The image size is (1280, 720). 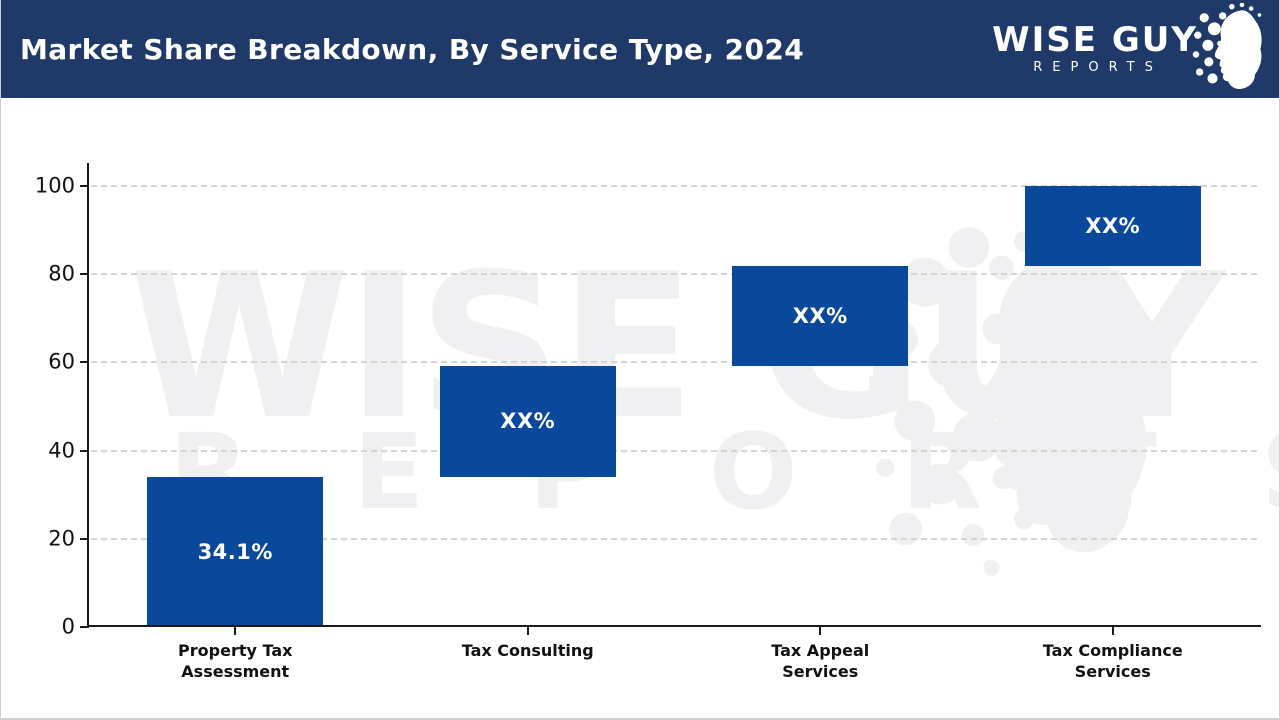 What do you see at coordinates (235, 650) in the screenshot?
I see `x-axis-category-line: Property Tax` at bounding box center [235, 650].